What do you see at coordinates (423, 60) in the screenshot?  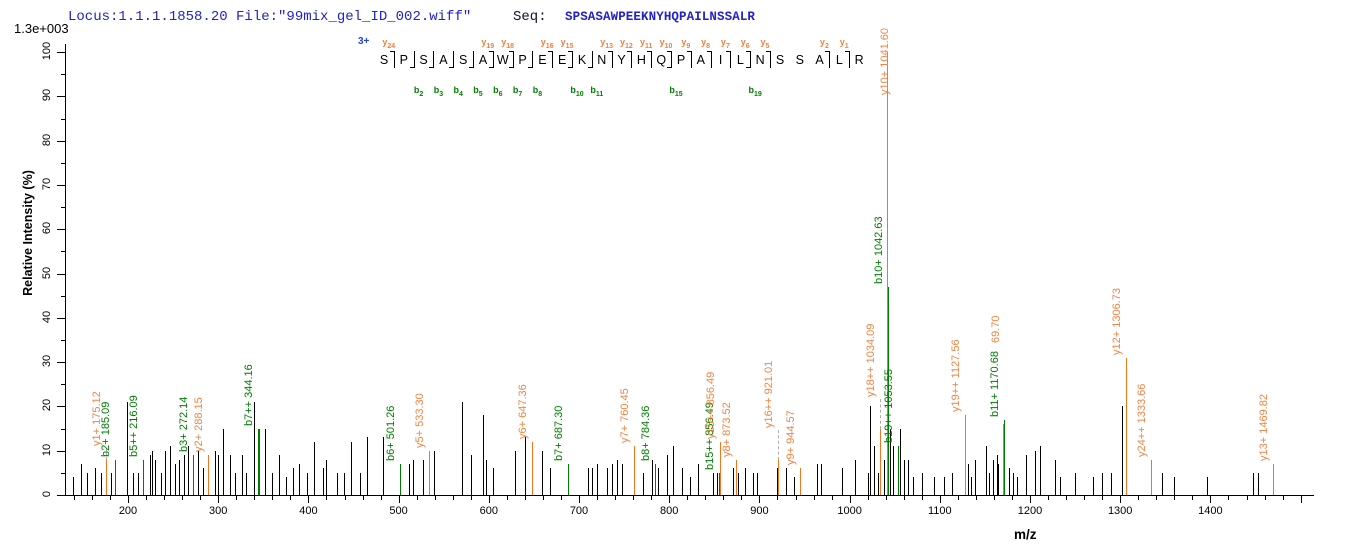 I see `residue: S` at bounding box center [423, 60].